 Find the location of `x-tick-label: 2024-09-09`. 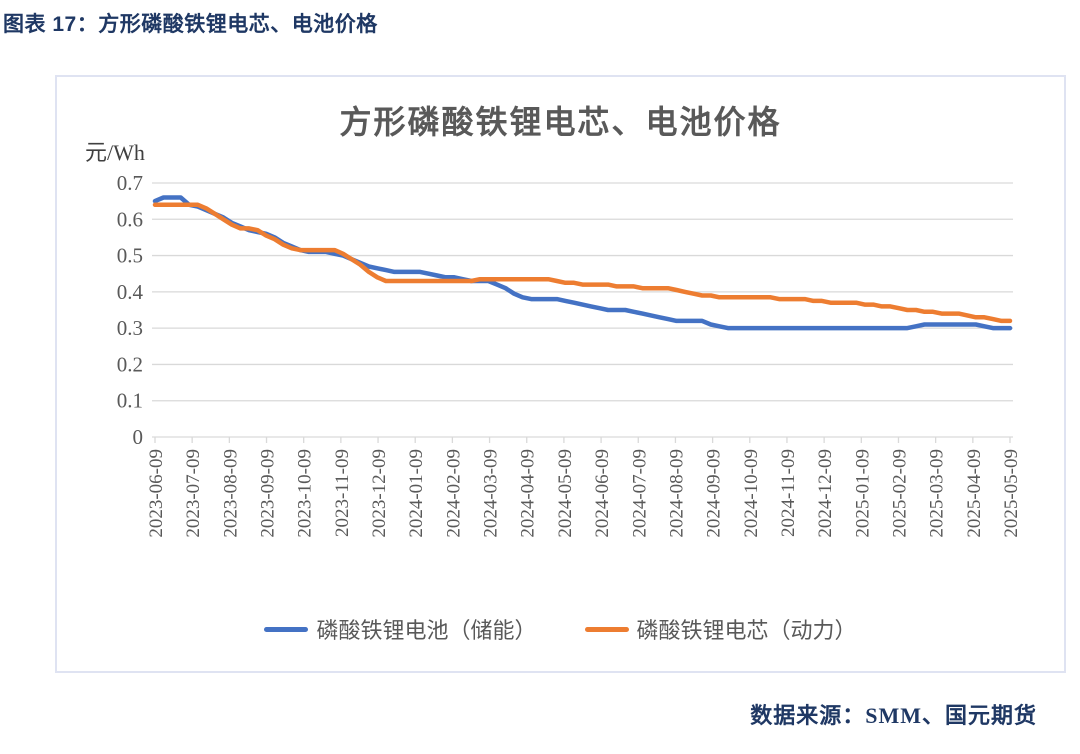

x-tick-label: 2024-09-09 is located at coordinates (714, 493).